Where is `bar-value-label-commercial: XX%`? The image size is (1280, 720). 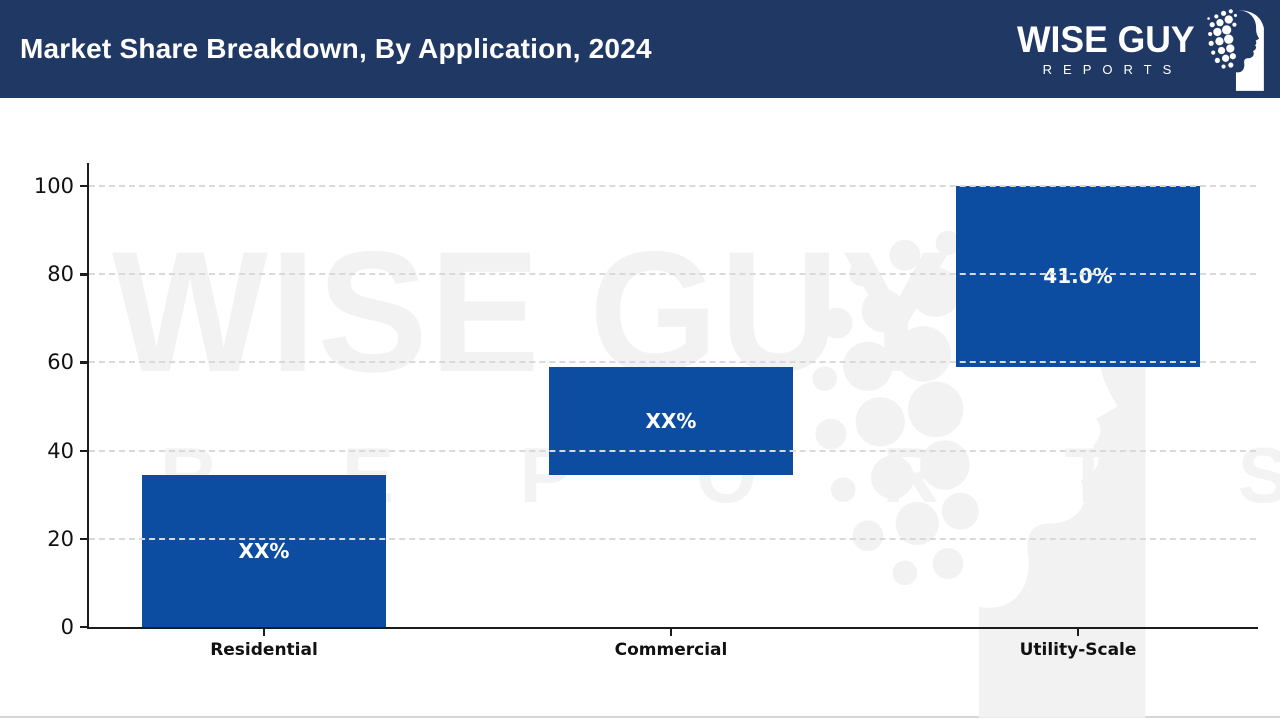
bar-value-label-commercial: XX% is located at coordinates (671, 420).